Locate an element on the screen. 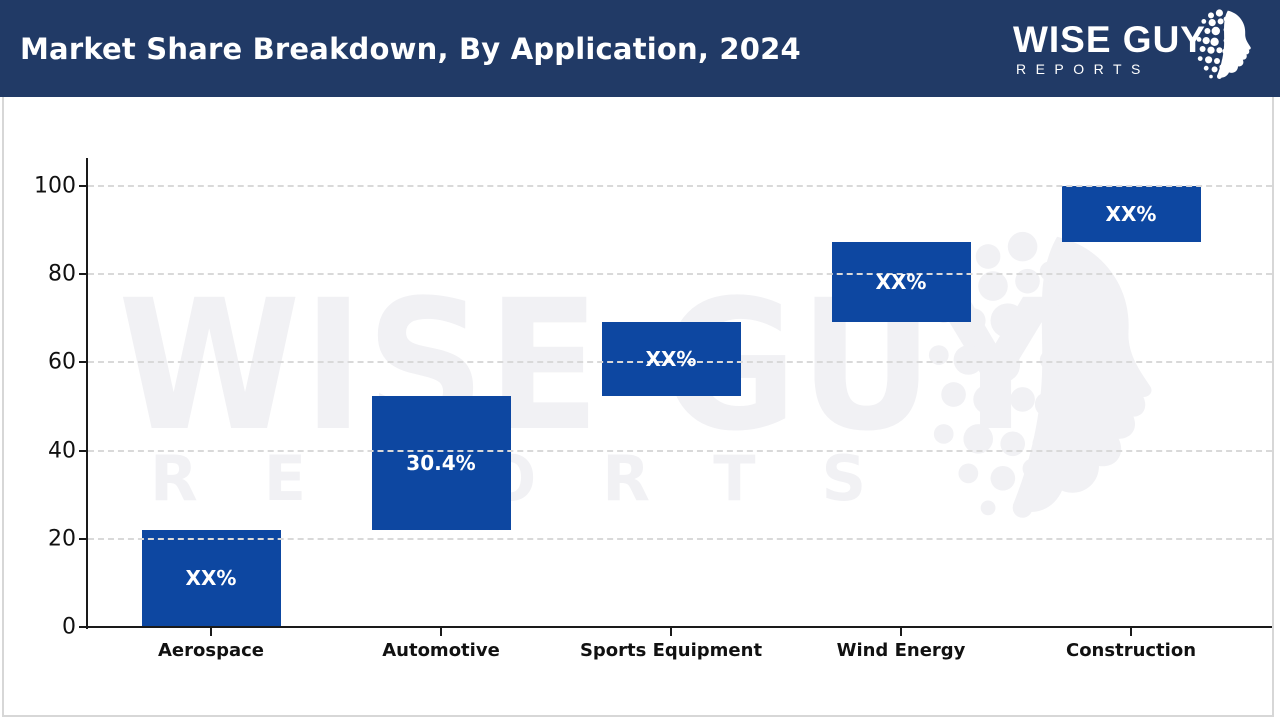 The width and height of the screenshot is (1280, 720). y-tick-label: 80 is located at coordinates (62, 274).